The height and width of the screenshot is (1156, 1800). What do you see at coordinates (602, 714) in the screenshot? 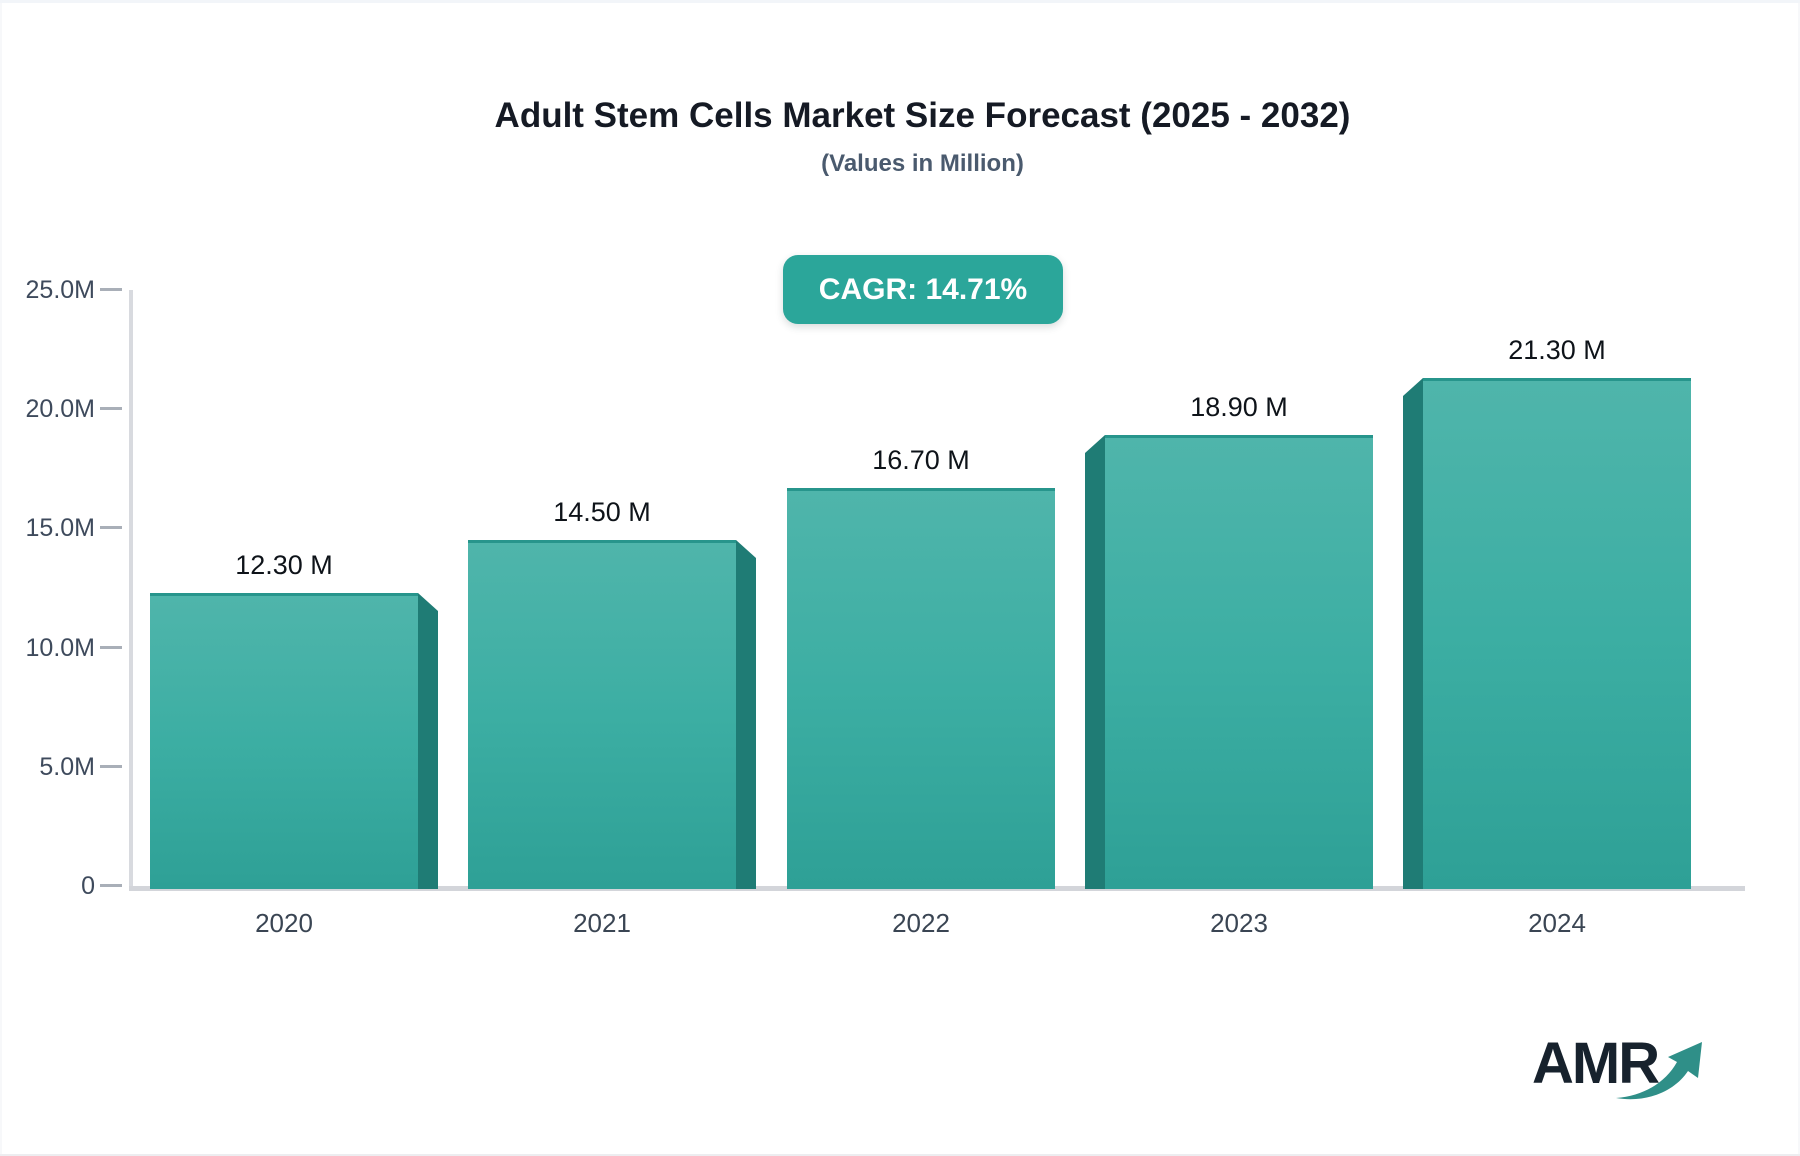
I see `bar-2021` at bounding box center [602, 714].